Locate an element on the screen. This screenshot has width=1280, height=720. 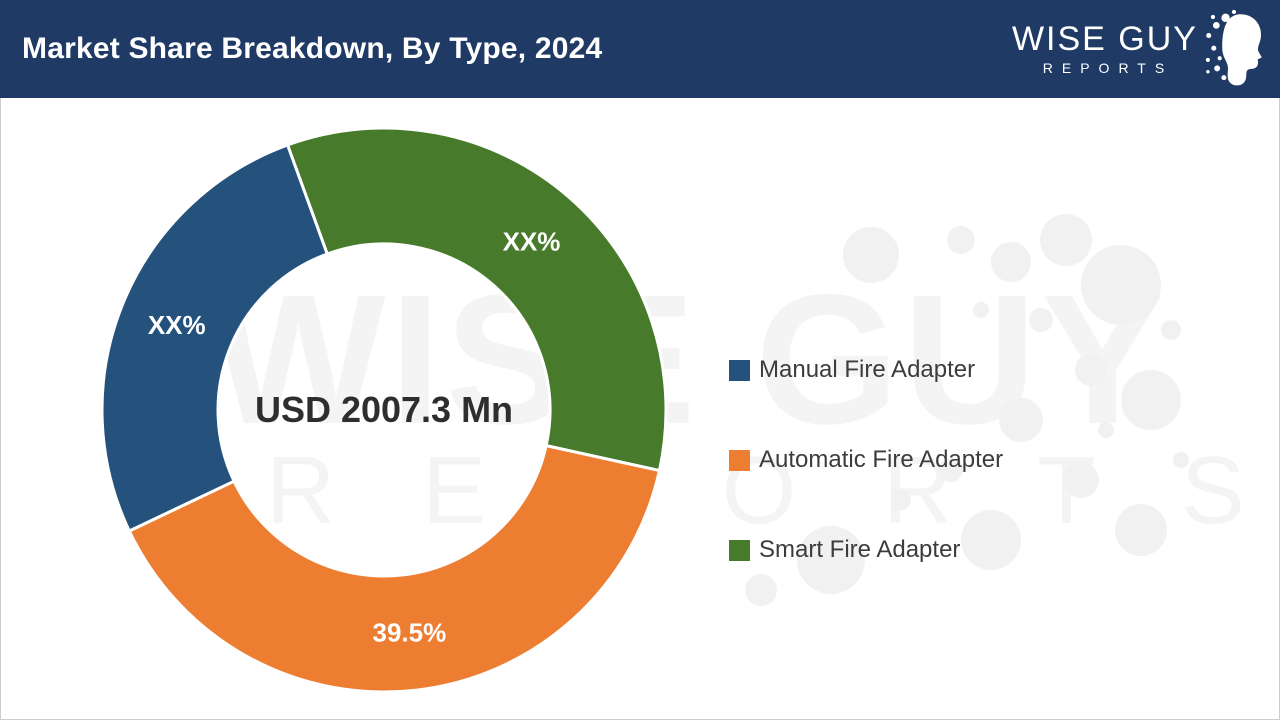
chart-center-value: USD 2007.3 Mn is located at coordinates (384, 409).